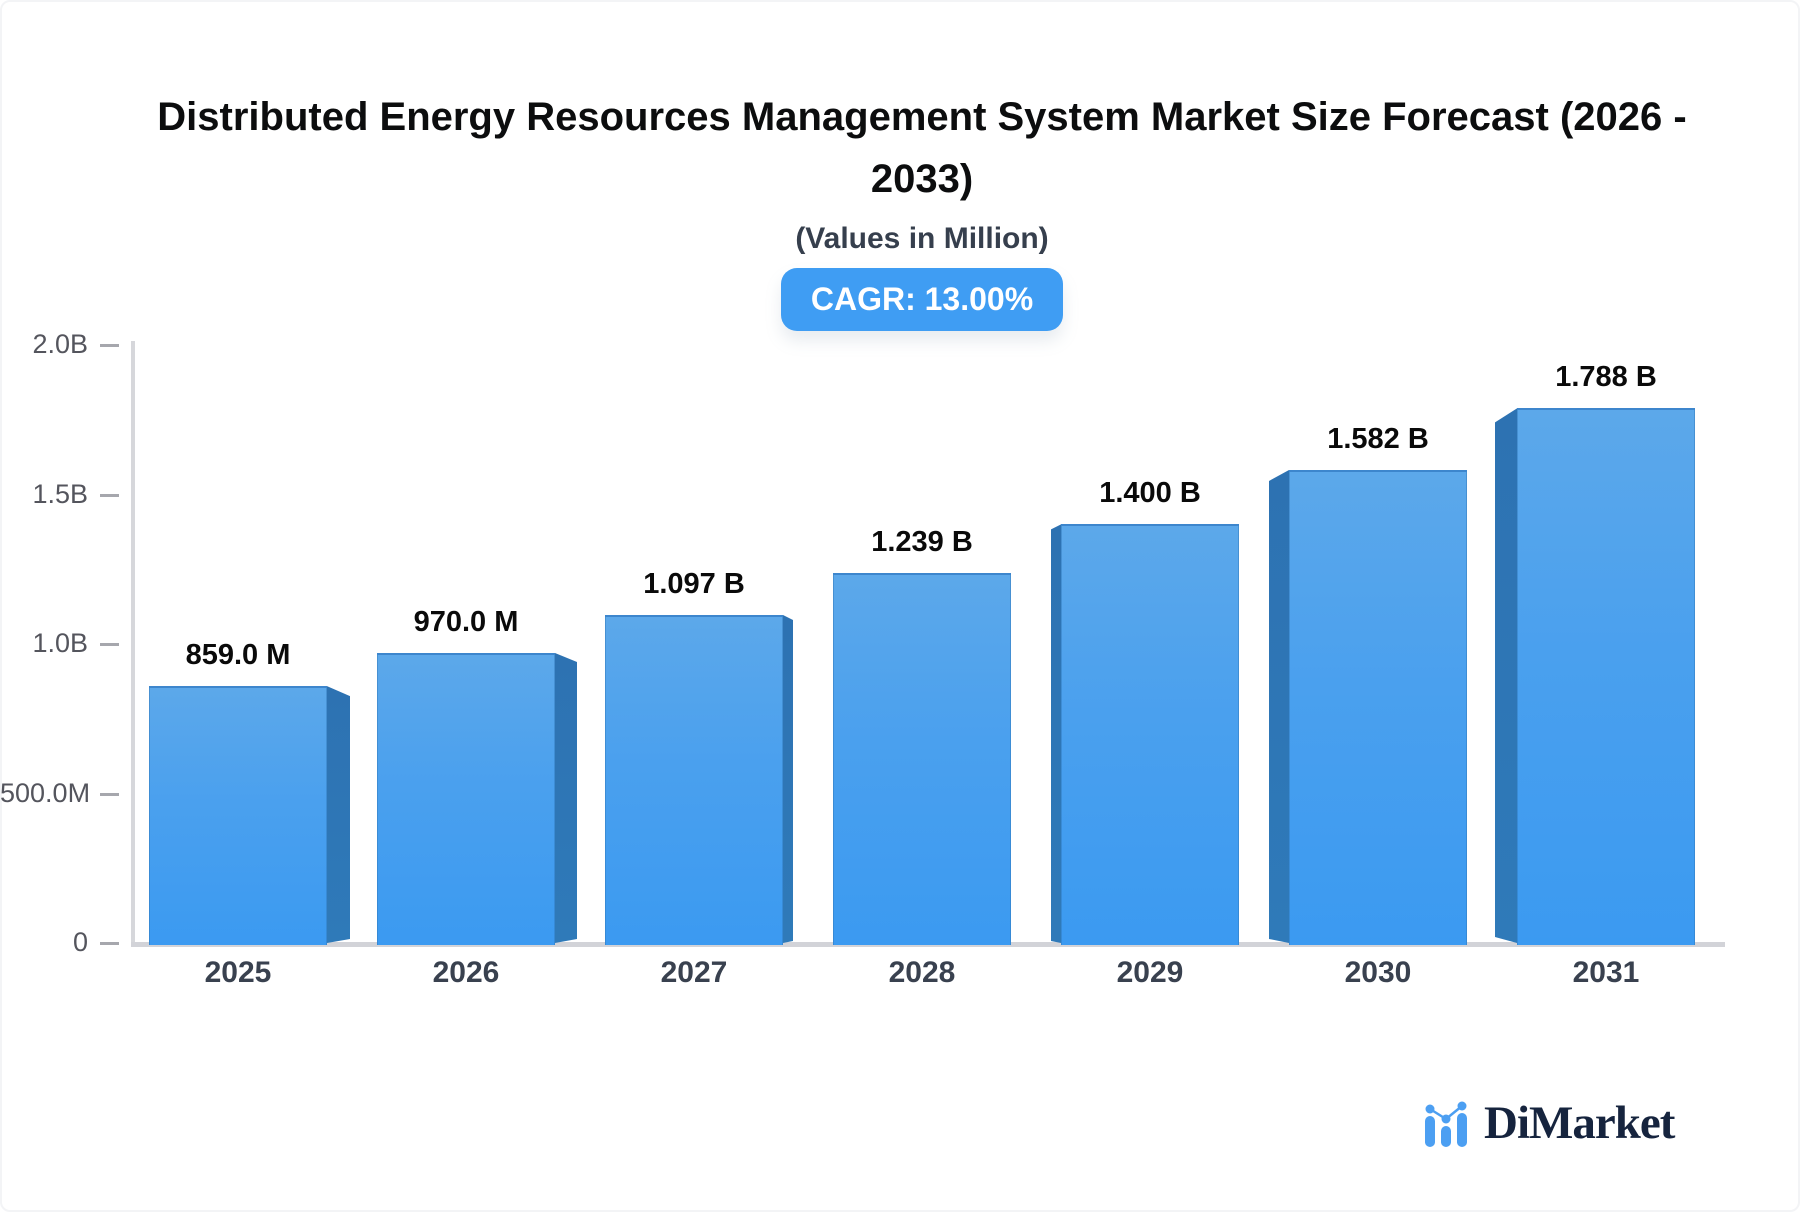  Describe the element at coordinates (60, 344) in the screenshot. I see `y-axis-tick-label: 2.0B` at that location.